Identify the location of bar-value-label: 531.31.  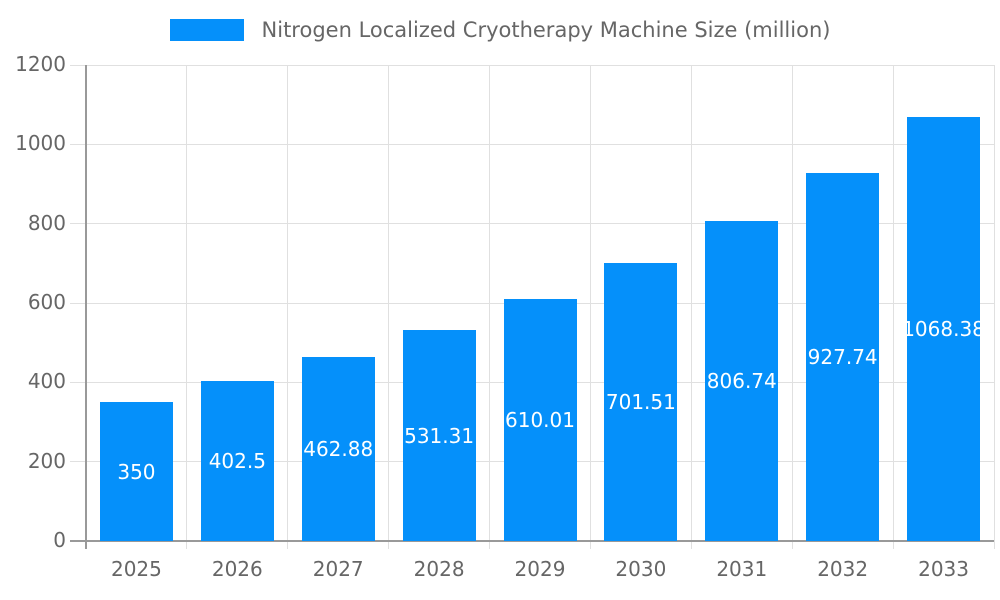
(439, 435).